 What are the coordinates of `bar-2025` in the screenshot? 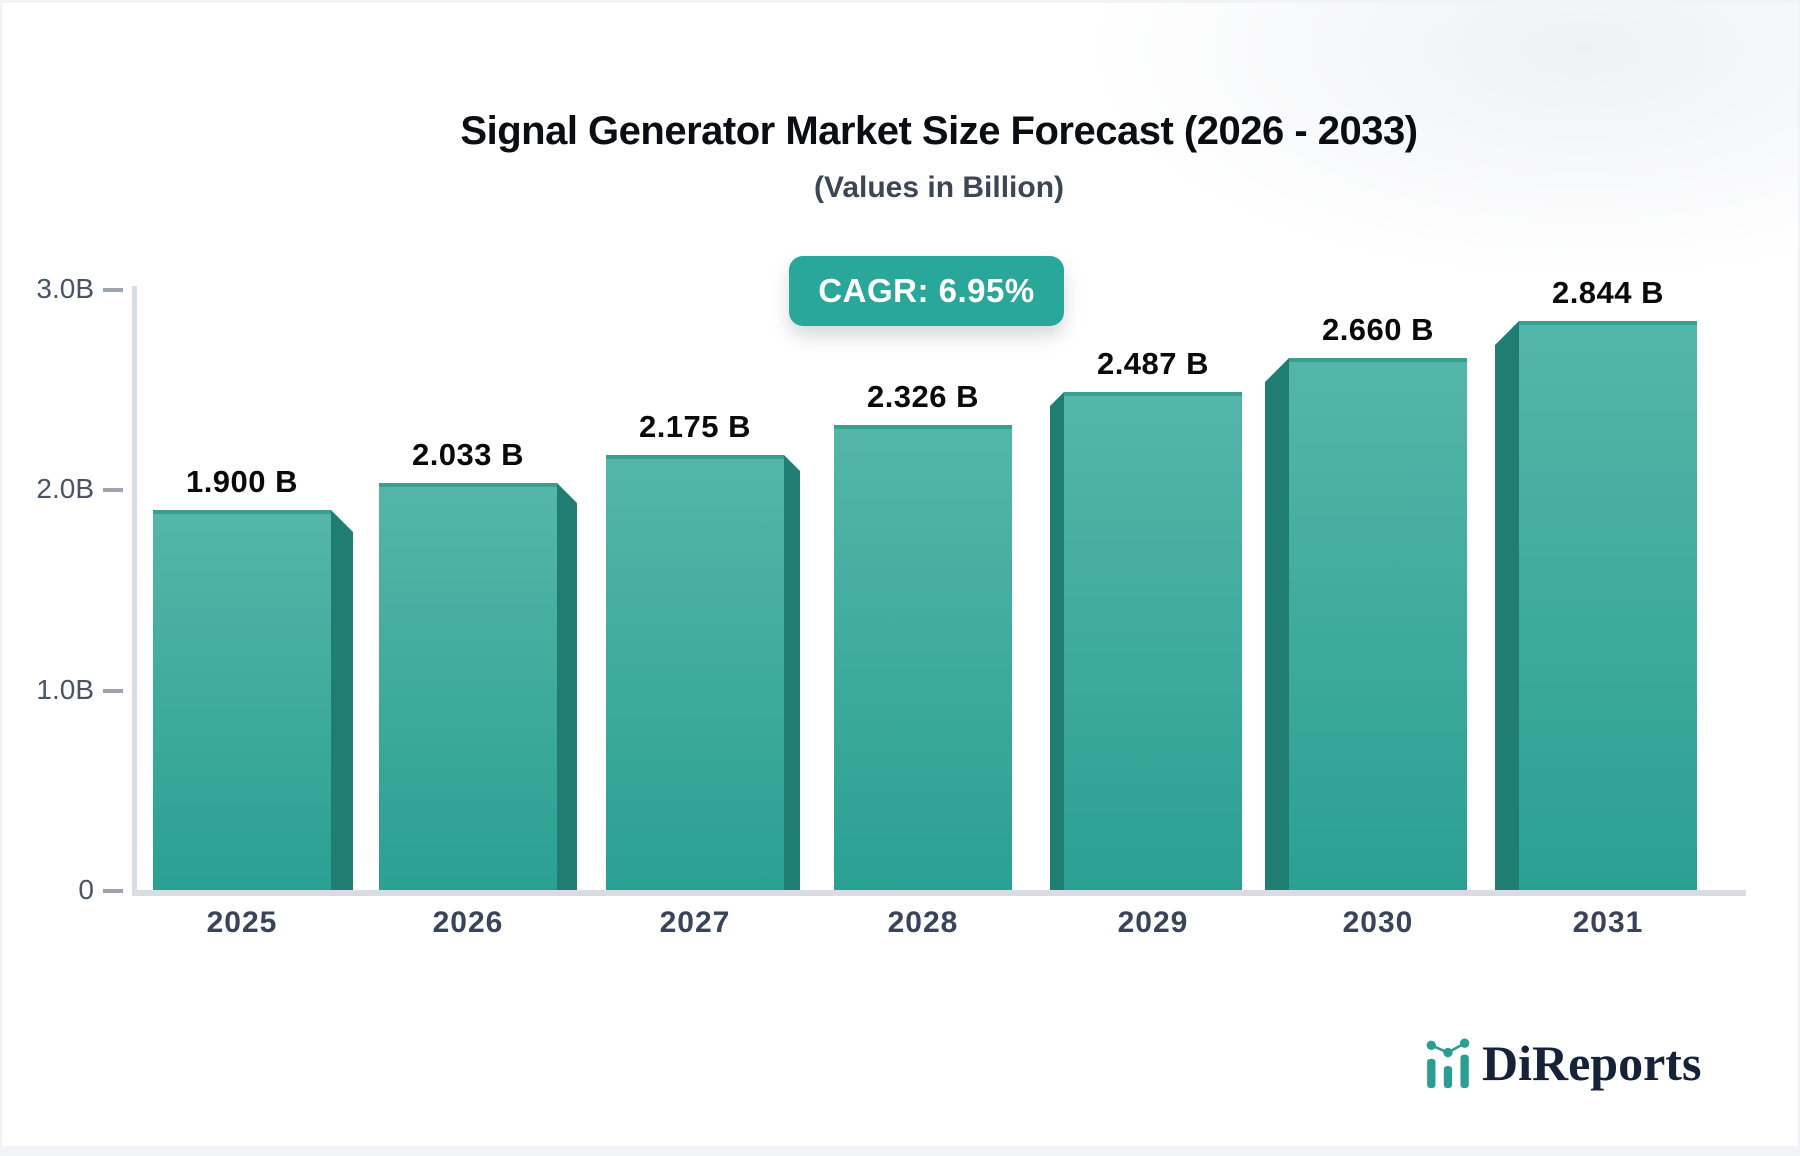 It's located at (253, 700).